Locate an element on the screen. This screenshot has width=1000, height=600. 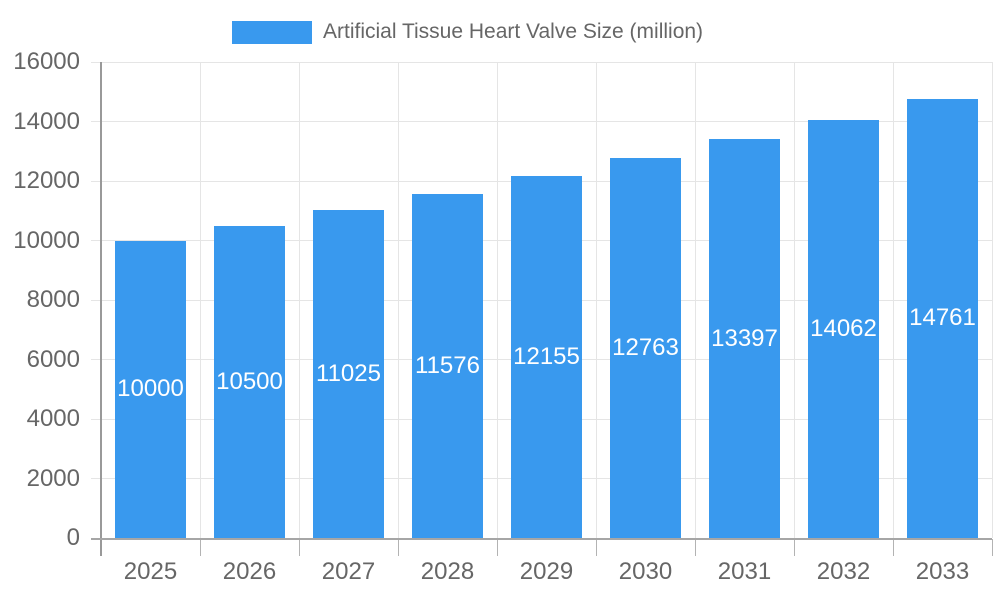
legend-swatch is located at coordinates (272, 32).